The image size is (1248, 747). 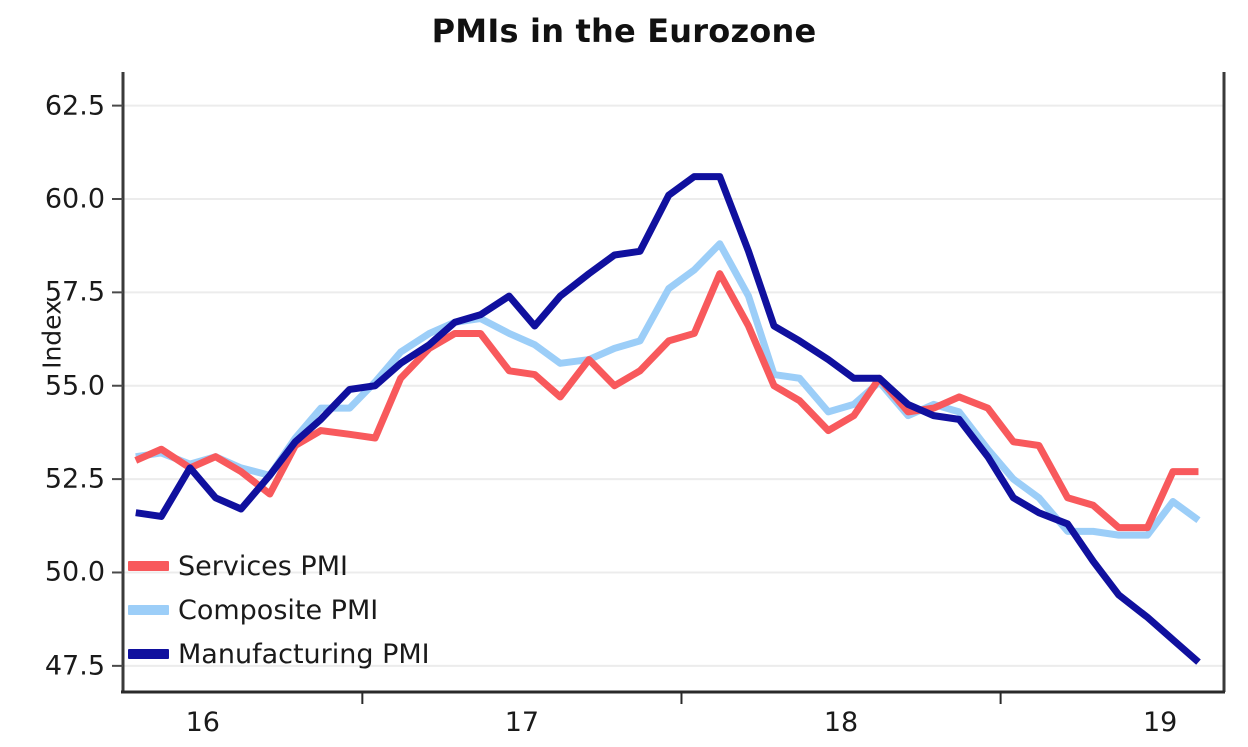 What do you see at coordinates (202, 722) in the screenshot?
I see `x-tick-label: 16` at bounding box center [202, 722].